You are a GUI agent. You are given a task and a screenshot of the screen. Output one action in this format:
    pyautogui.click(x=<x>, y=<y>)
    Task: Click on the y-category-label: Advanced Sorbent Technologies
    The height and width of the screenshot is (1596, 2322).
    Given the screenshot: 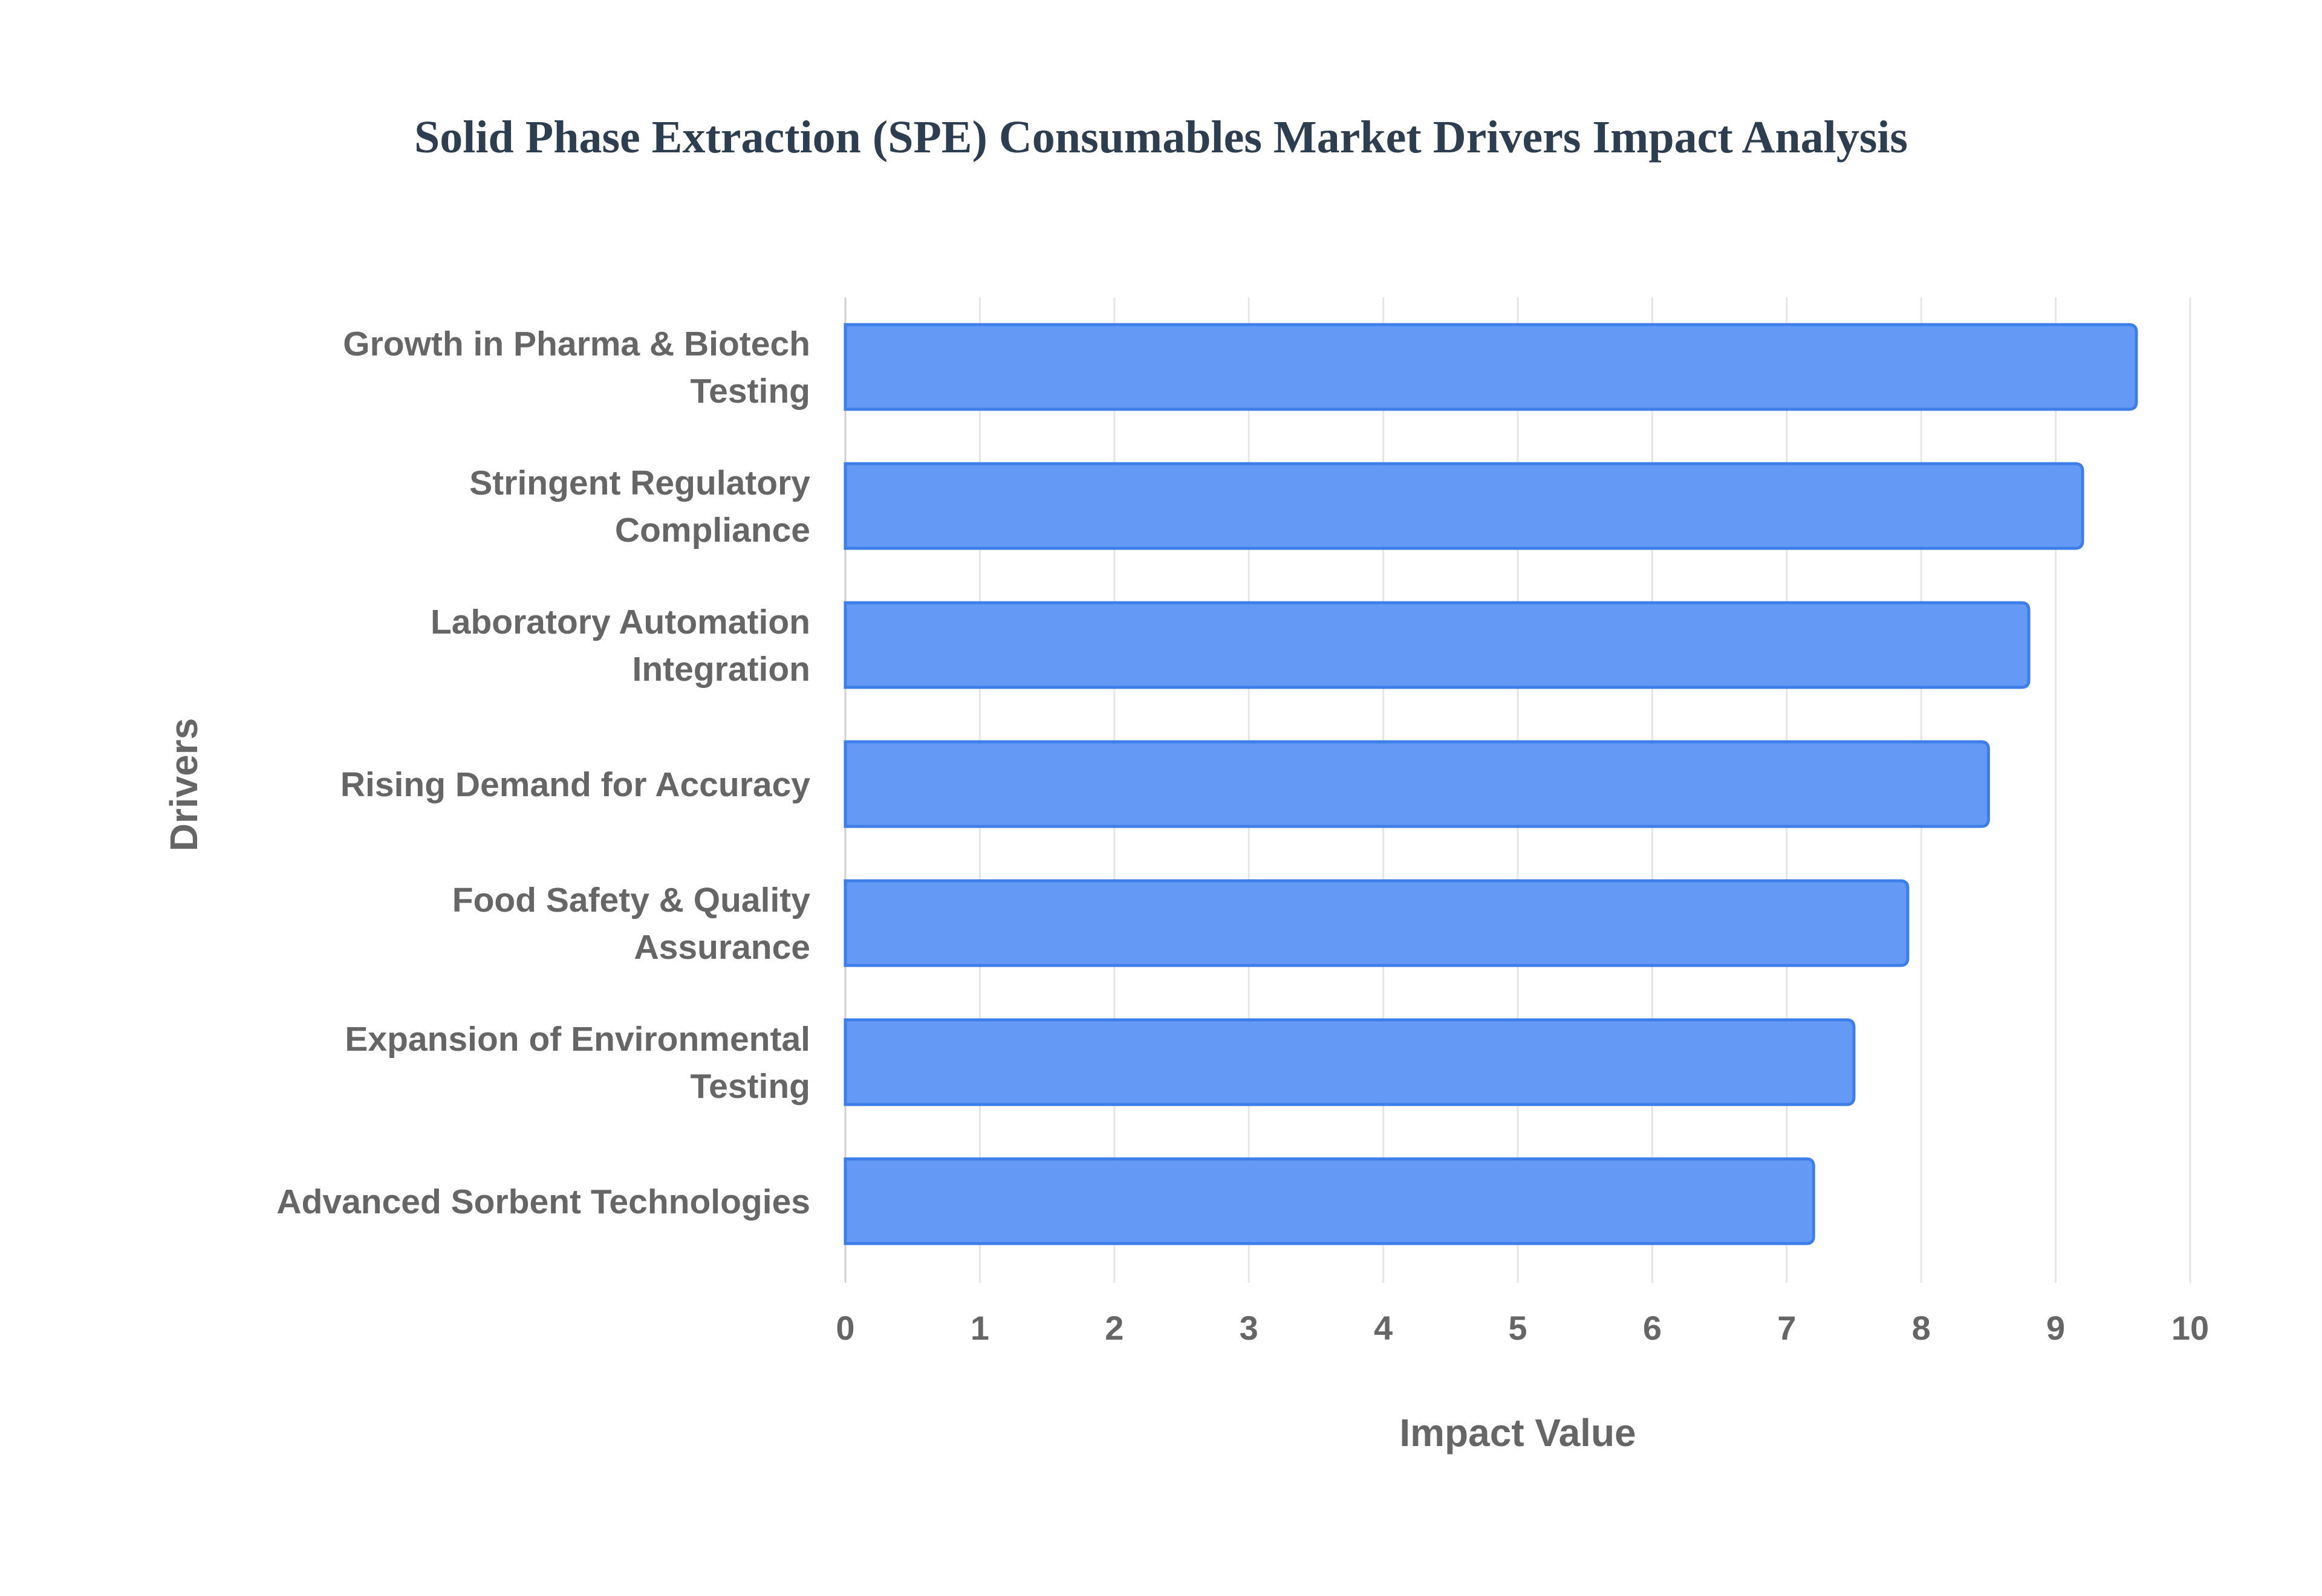 What is the action you would take?
    pyautogui.click(x=543, y=1201)
    